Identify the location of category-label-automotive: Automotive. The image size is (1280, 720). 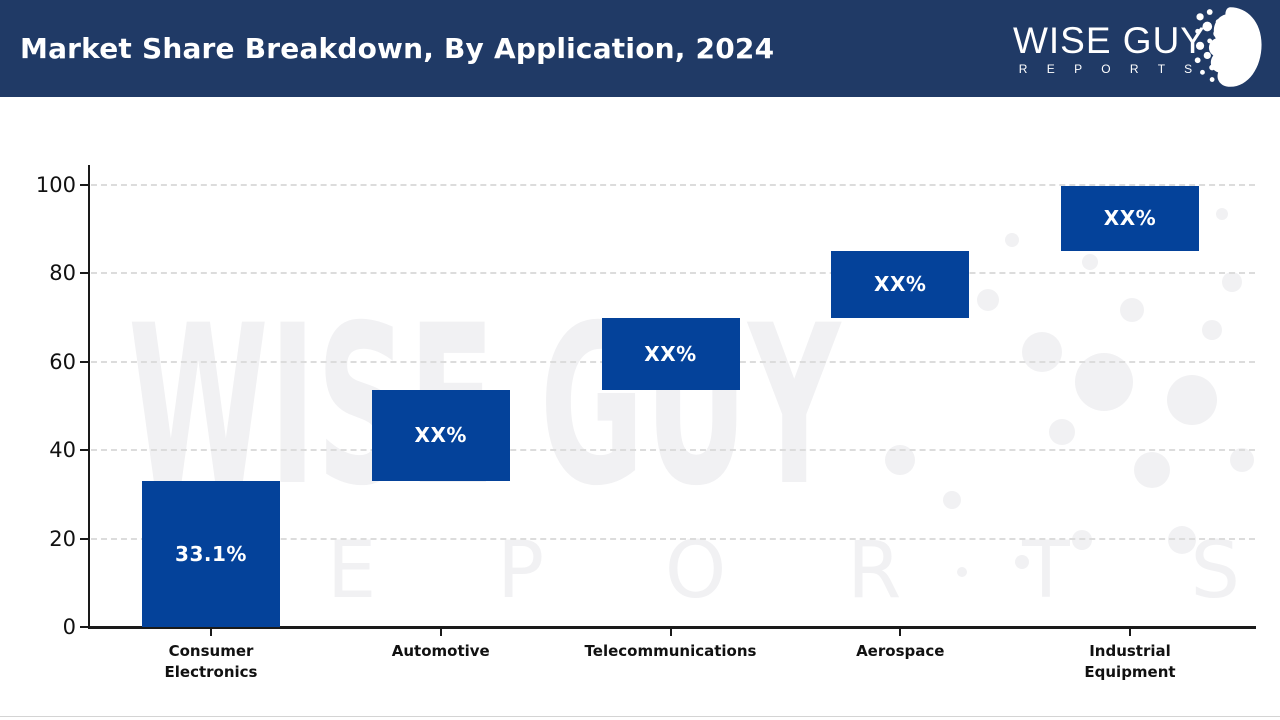
(441, 651).